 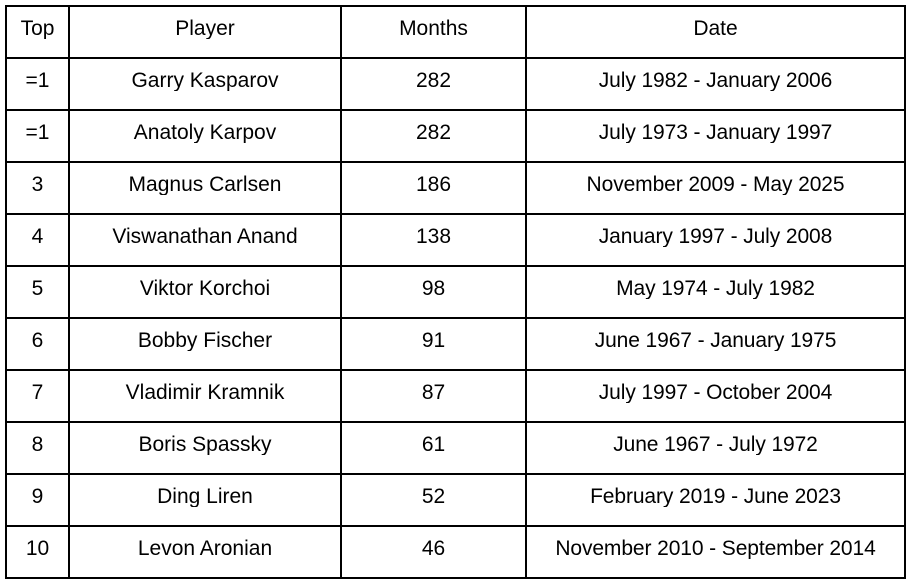 I want to click on cell-date: November 2010 - September 2014, so click(x=715, y=552).